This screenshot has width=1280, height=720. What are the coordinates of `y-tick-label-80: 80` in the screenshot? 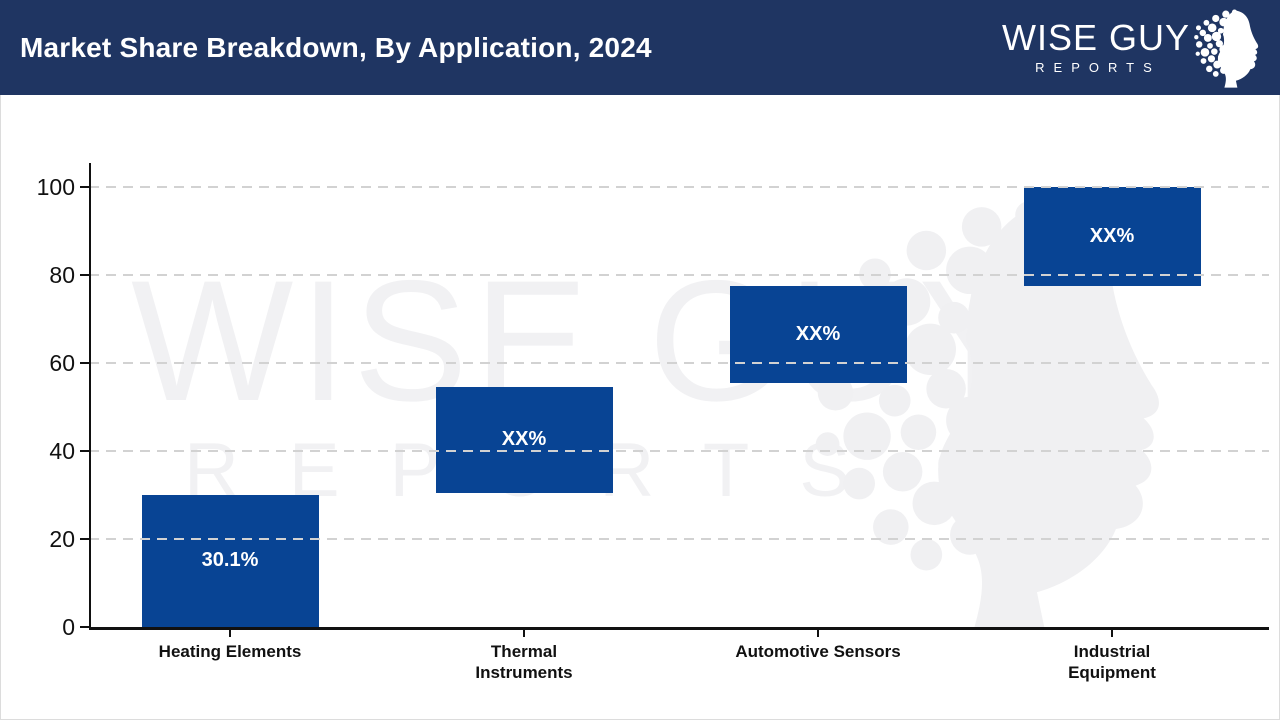 It's located at (62, 275).